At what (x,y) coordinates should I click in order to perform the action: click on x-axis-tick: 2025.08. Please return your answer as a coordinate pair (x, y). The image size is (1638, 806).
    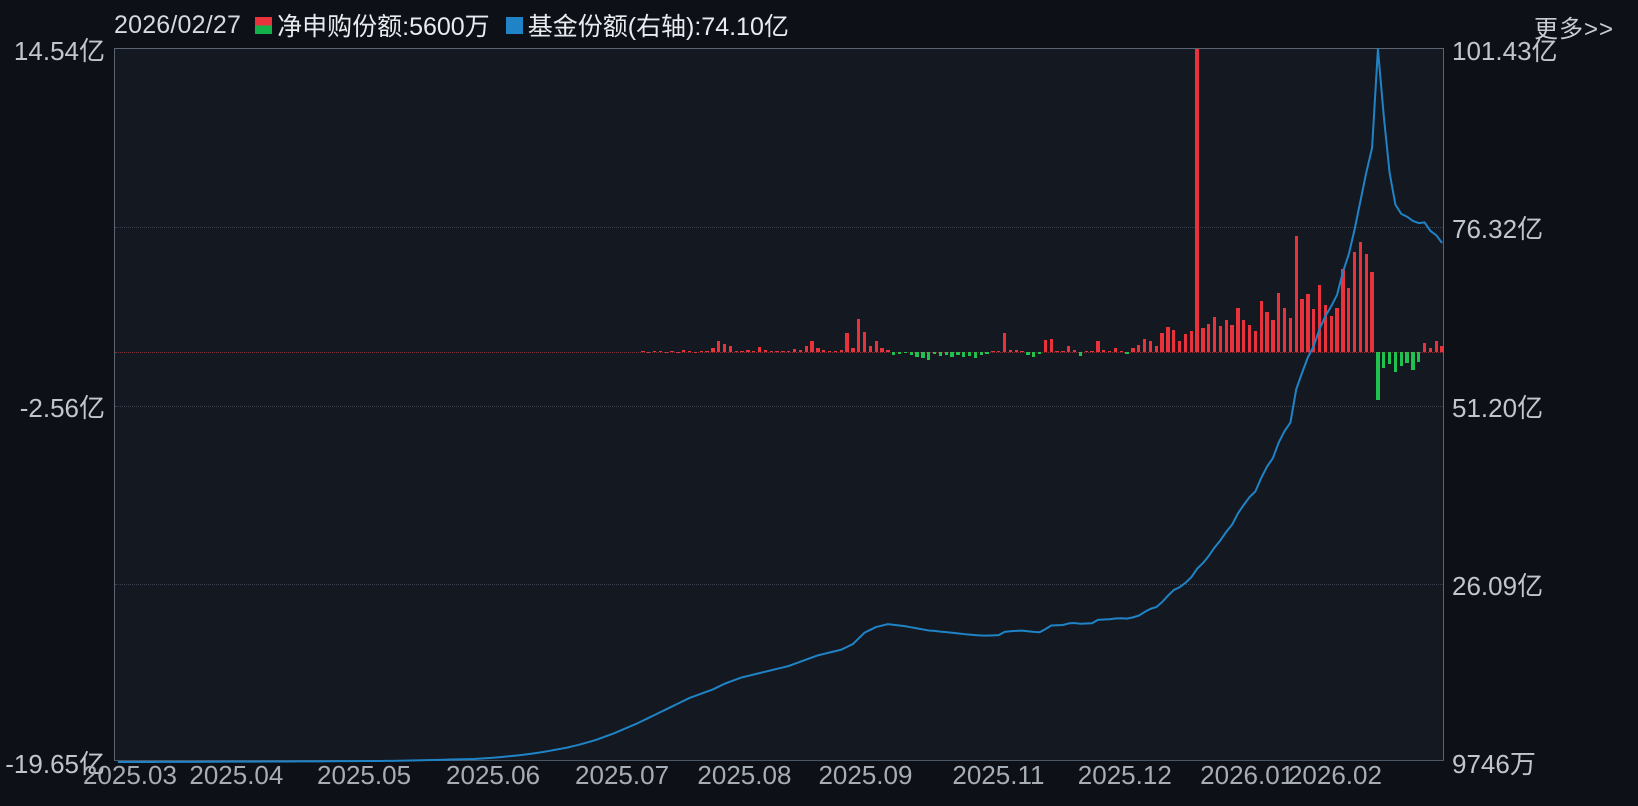
    Looking at the image, I should click on (744, 775).